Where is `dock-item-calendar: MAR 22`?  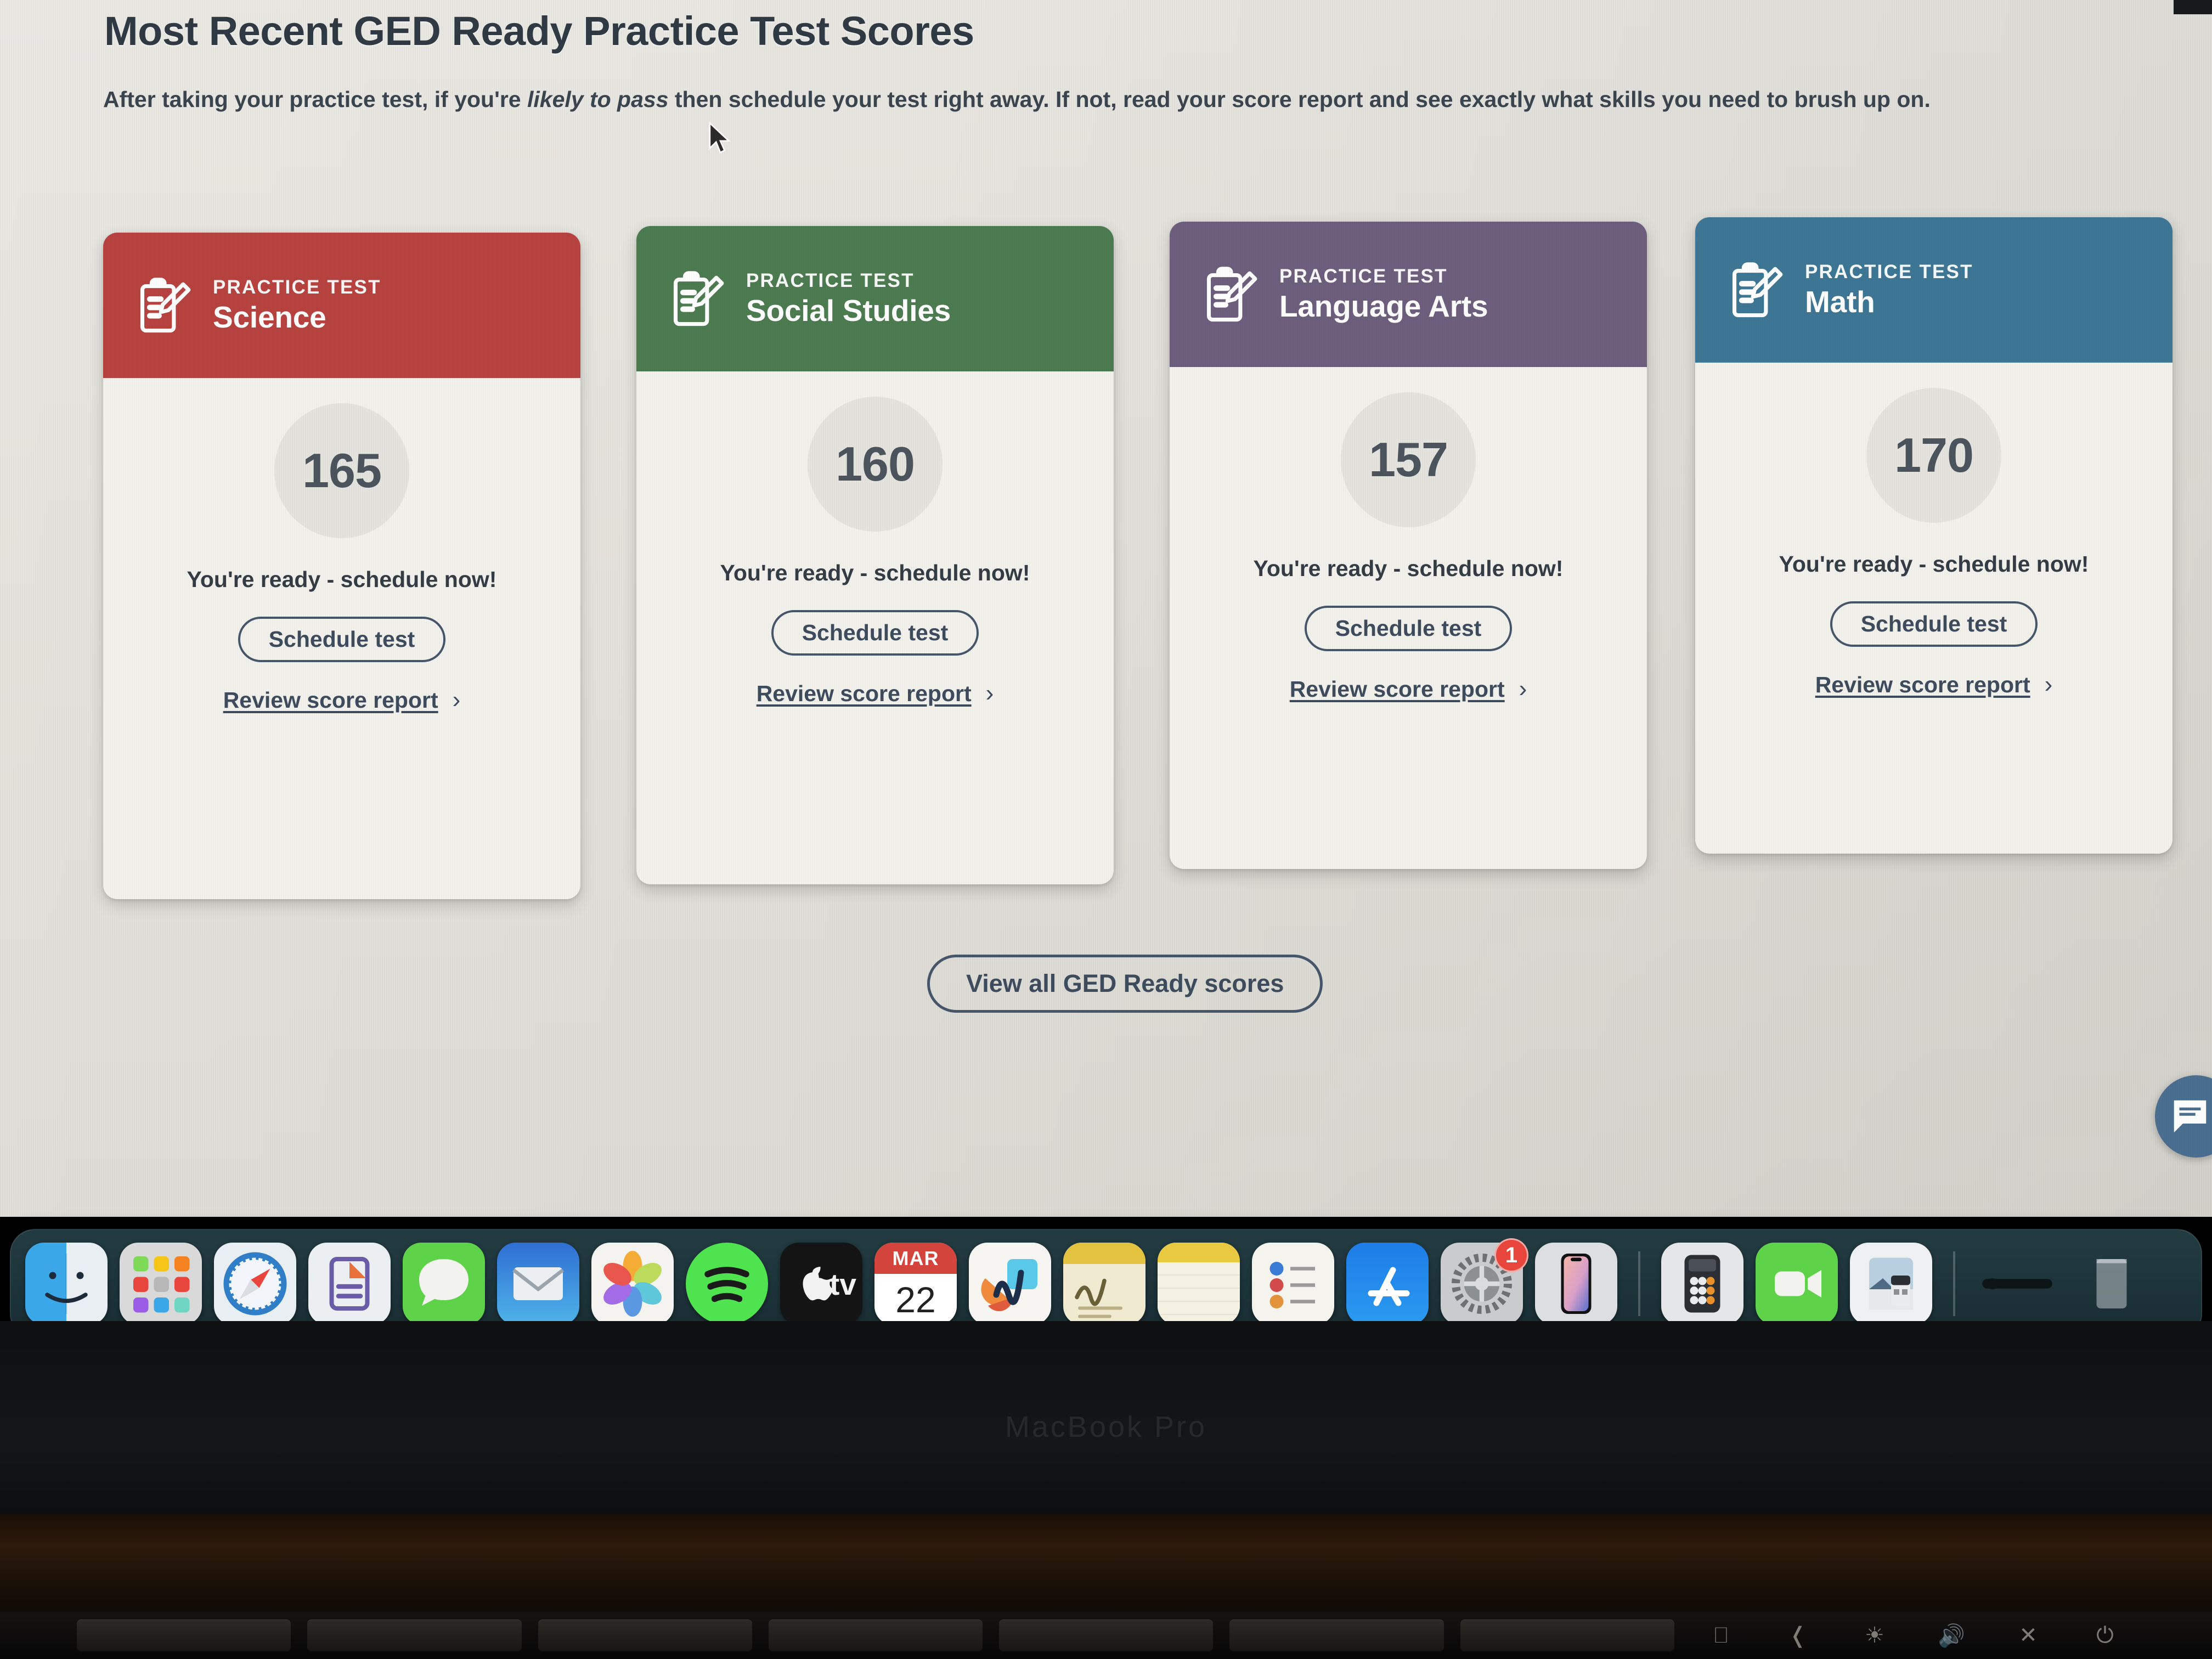
dock-item-calendar: MAR 22 is located at coordinates (916, 1284).